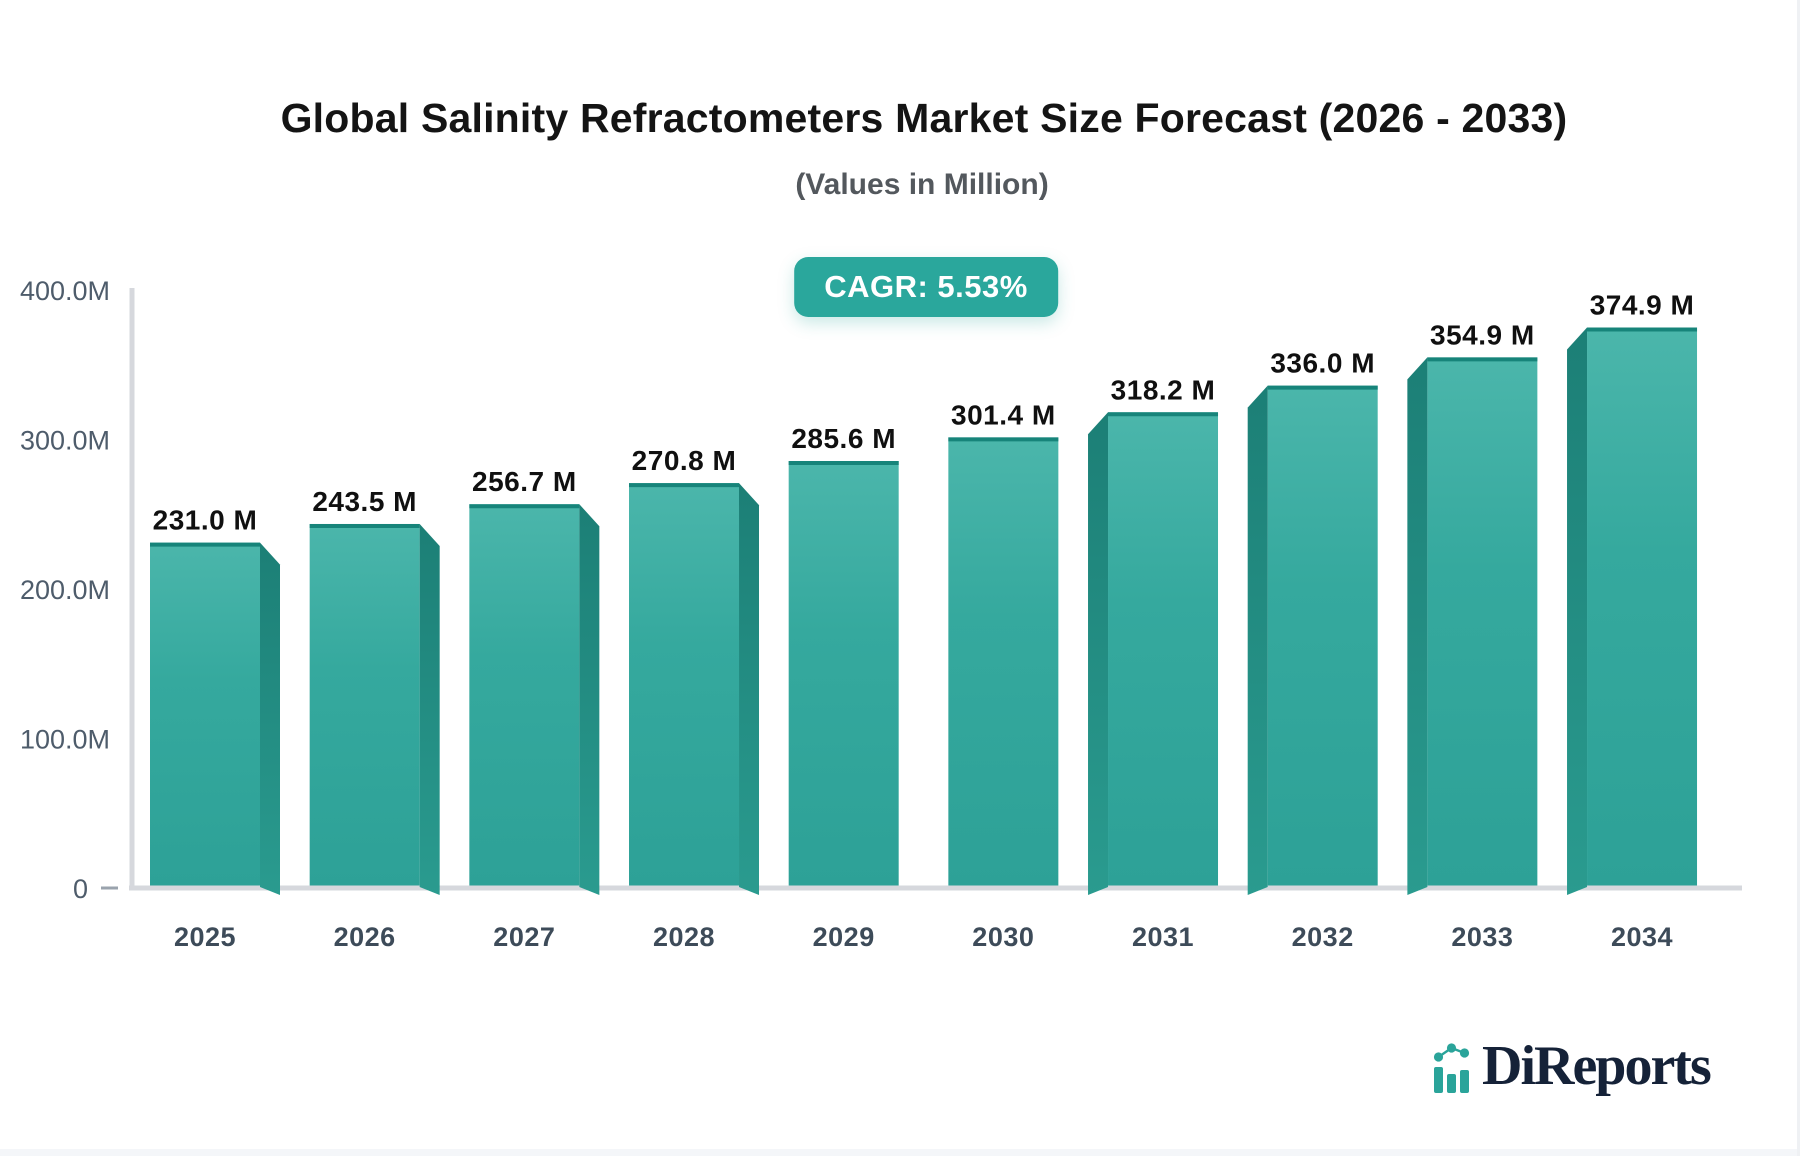 The image size is (1800, 1156). I want to click on bar-2034, so click(1642, 606).